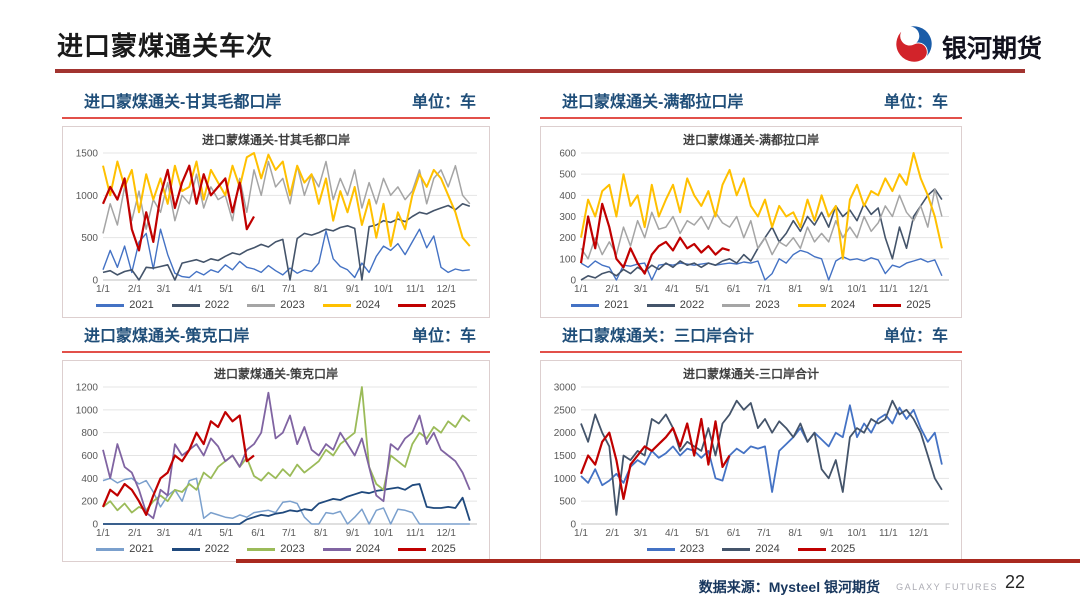 This screenshot has height=608, width=1080. What do you see at coordinates (751, 140) in the screenshot?
I see `chart-title: 进口蒙煤通关-满都拉口岸` at bounding box center [751, 140].